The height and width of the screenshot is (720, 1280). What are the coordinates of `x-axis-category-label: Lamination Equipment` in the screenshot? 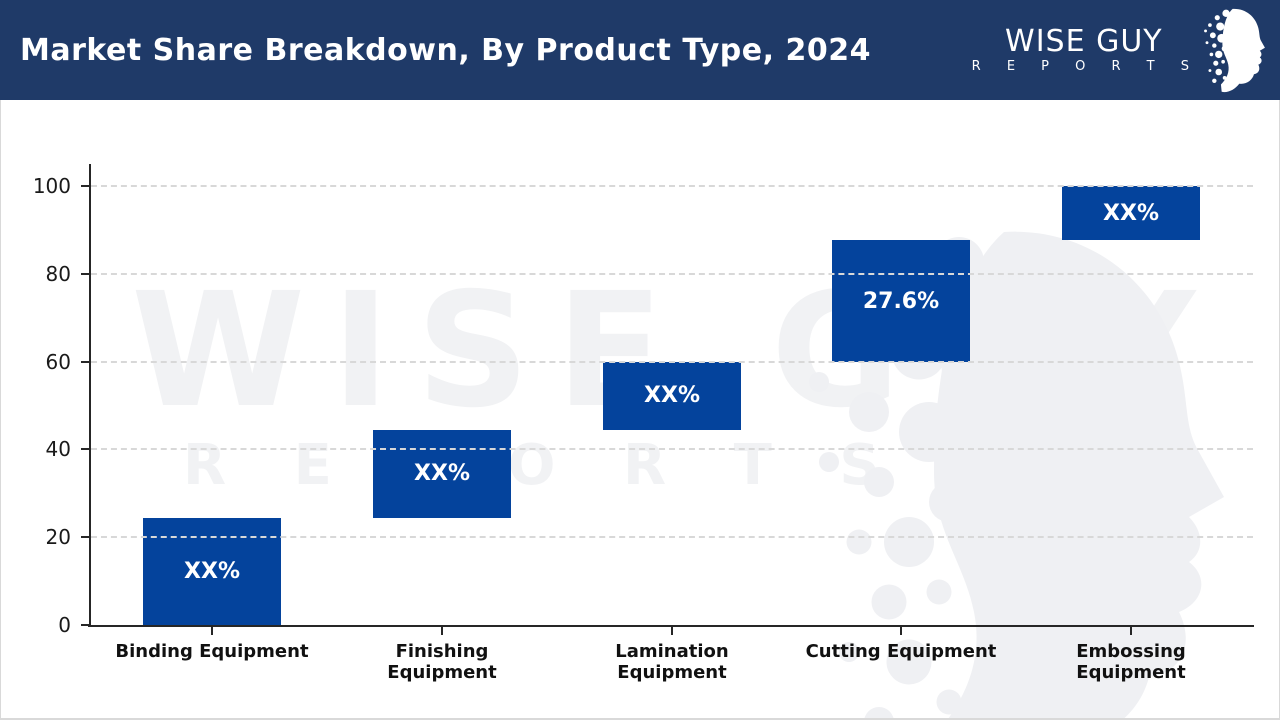 It's located at (672, 662).